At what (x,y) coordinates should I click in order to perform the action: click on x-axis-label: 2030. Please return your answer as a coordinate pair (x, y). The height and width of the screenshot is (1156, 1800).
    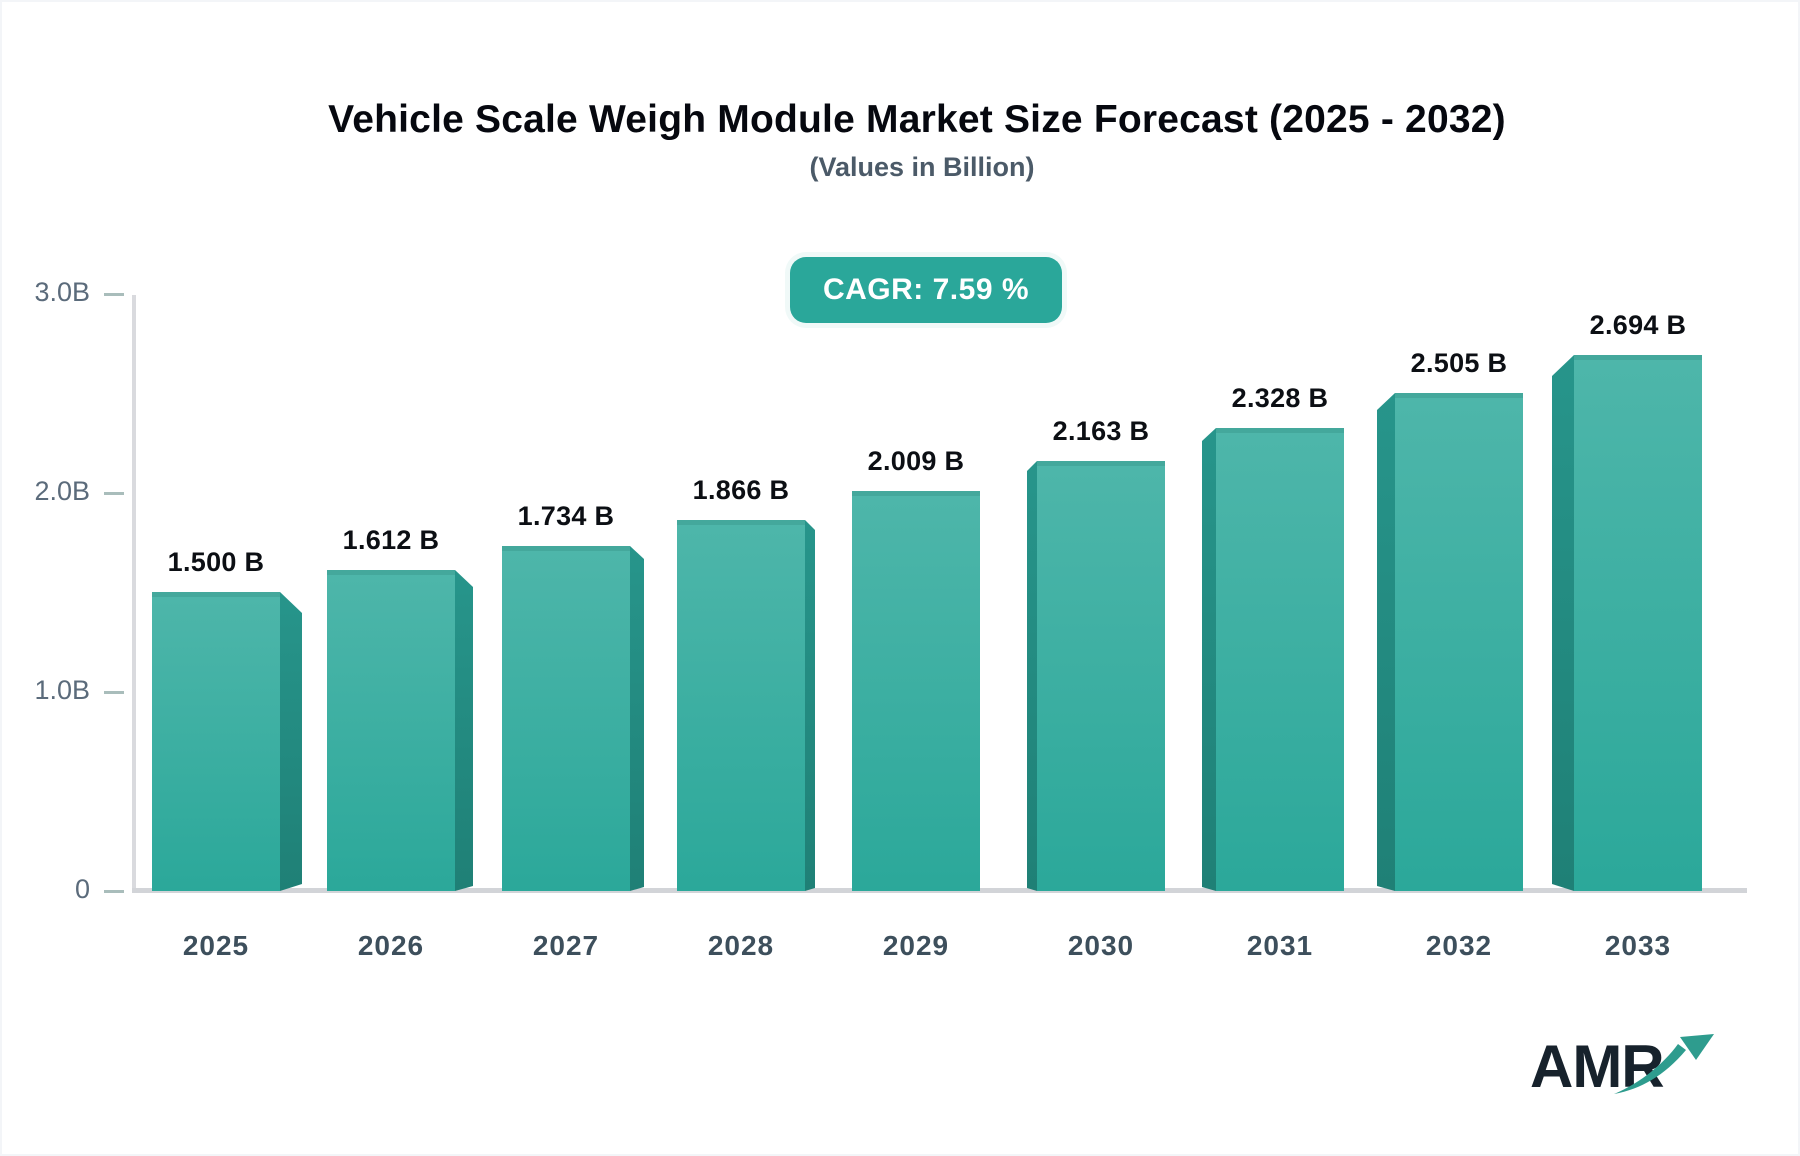
    Looking at the image, I should click on (1101, 945).